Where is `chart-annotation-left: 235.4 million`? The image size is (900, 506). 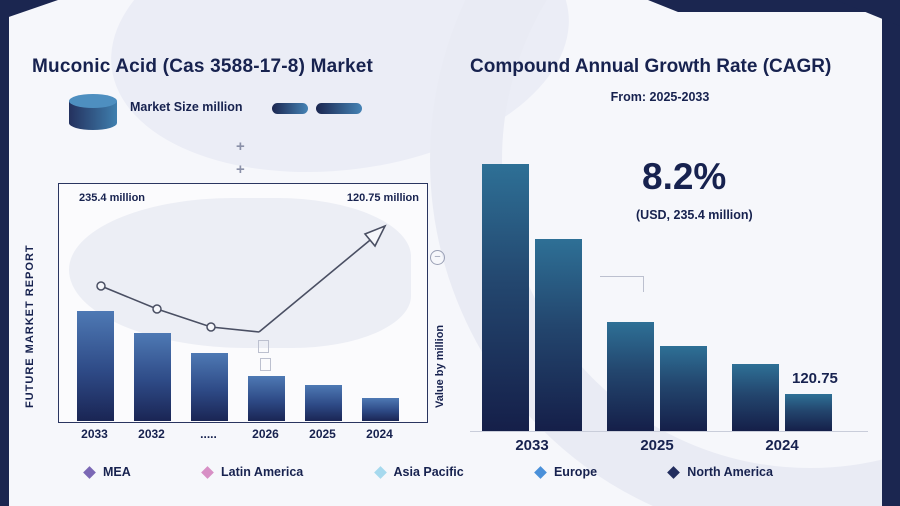
chart-annotation-left: 235.4 million is located at coordinates (112, 198).